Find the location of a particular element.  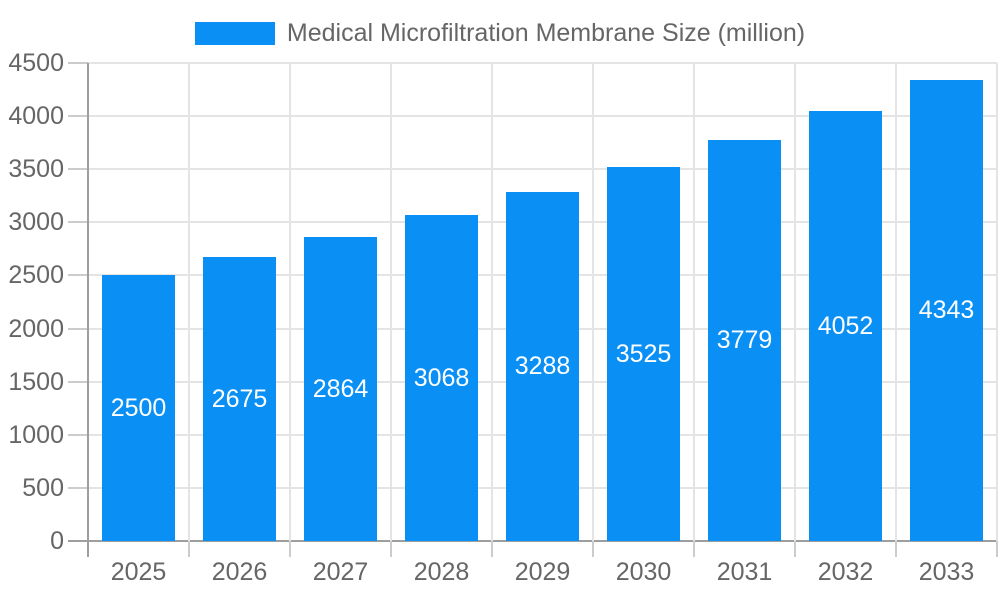

bar-value-label: 4052 is located at coordinates (845, 326).